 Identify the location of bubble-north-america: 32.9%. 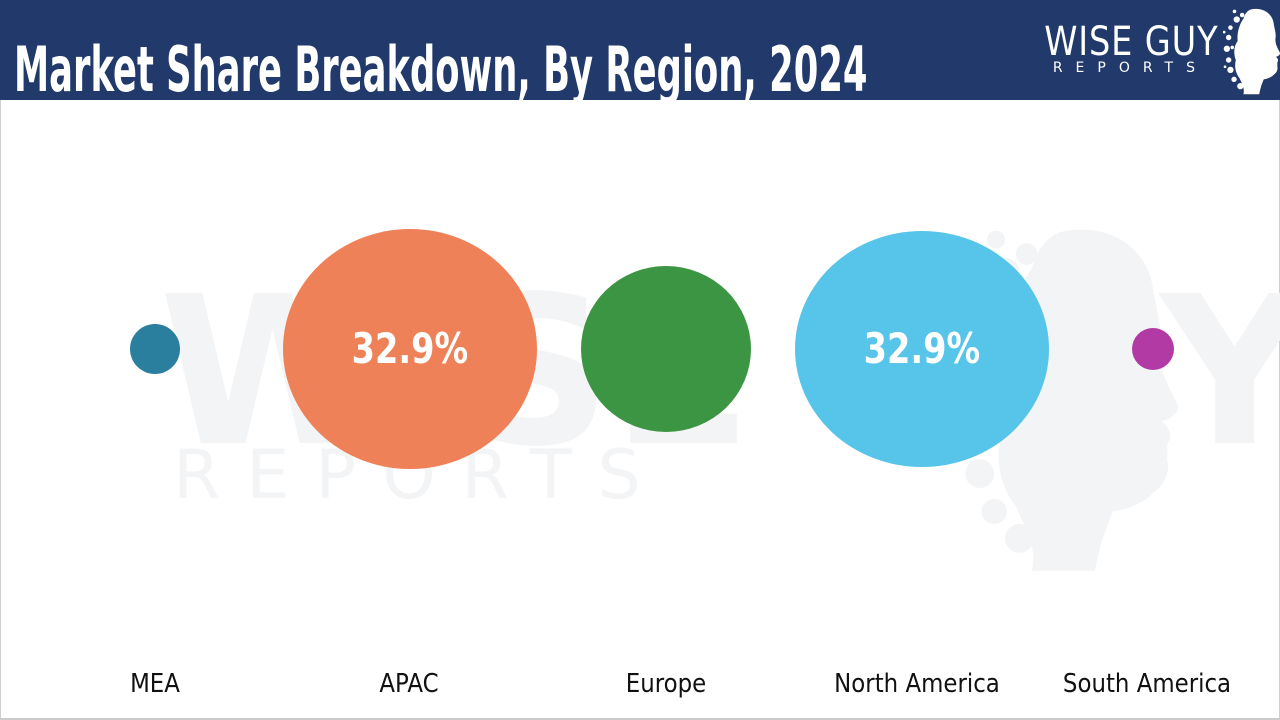
(922, 349).